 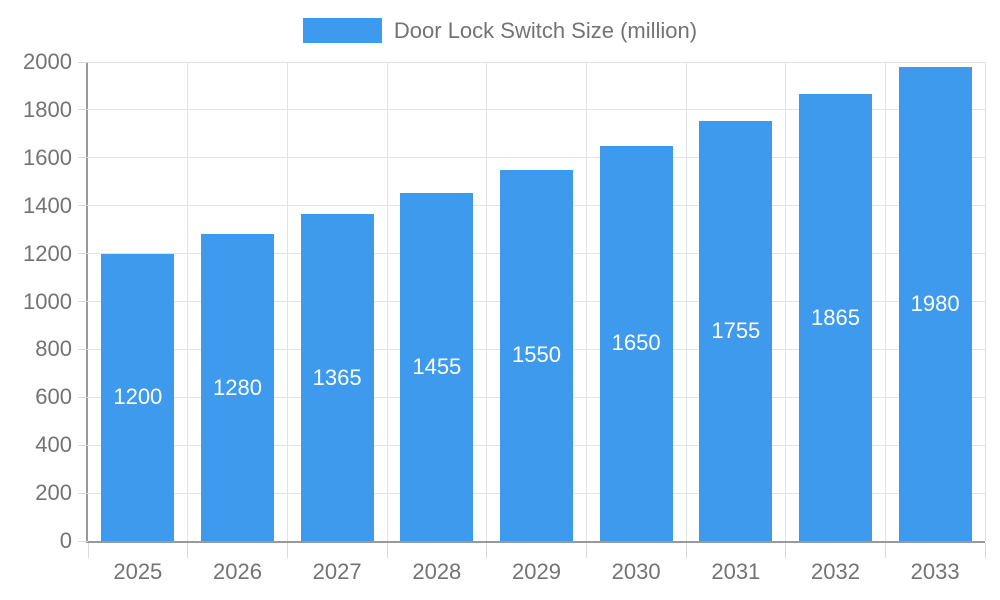 I want to click on x-axis-tick-label: 2027, so click(x=337, y=571).